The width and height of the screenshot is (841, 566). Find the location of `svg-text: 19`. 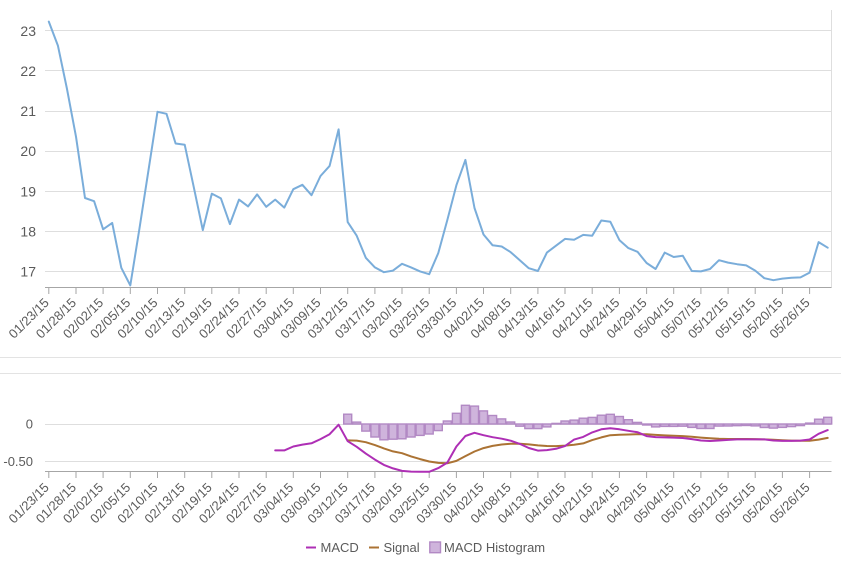

svg-text: 19 is located at coordinates (28, 191).